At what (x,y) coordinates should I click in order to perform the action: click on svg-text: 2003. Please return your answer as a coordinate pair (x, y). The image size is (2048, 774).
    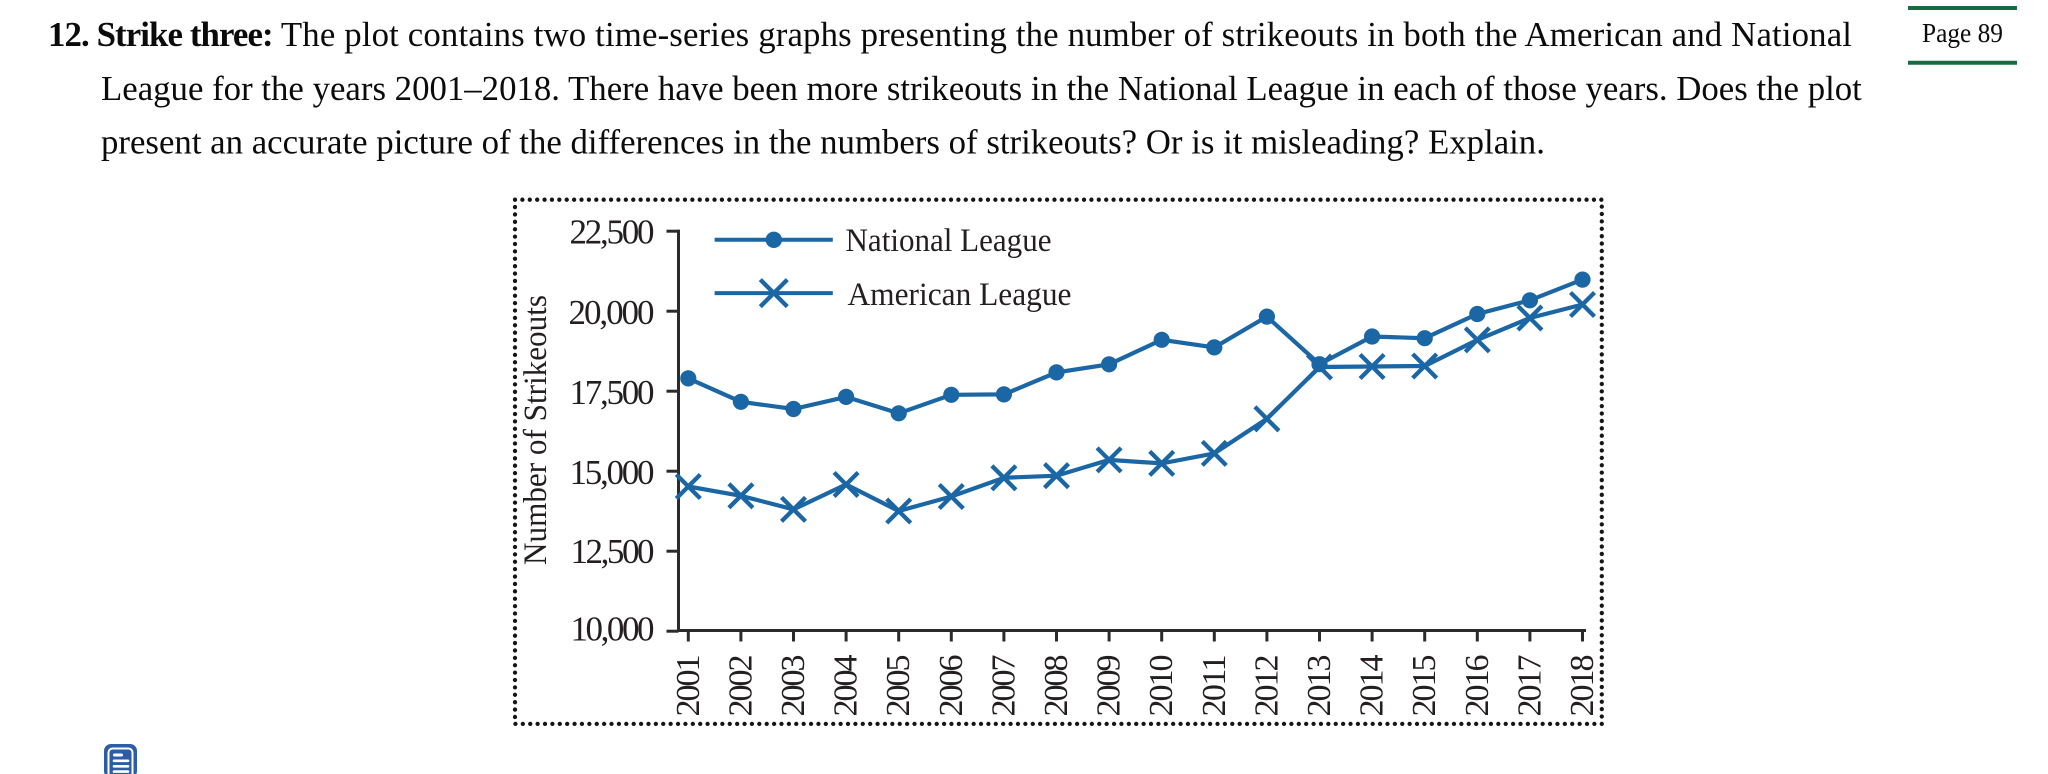
    Looking at the image, I should click on (793, 686).